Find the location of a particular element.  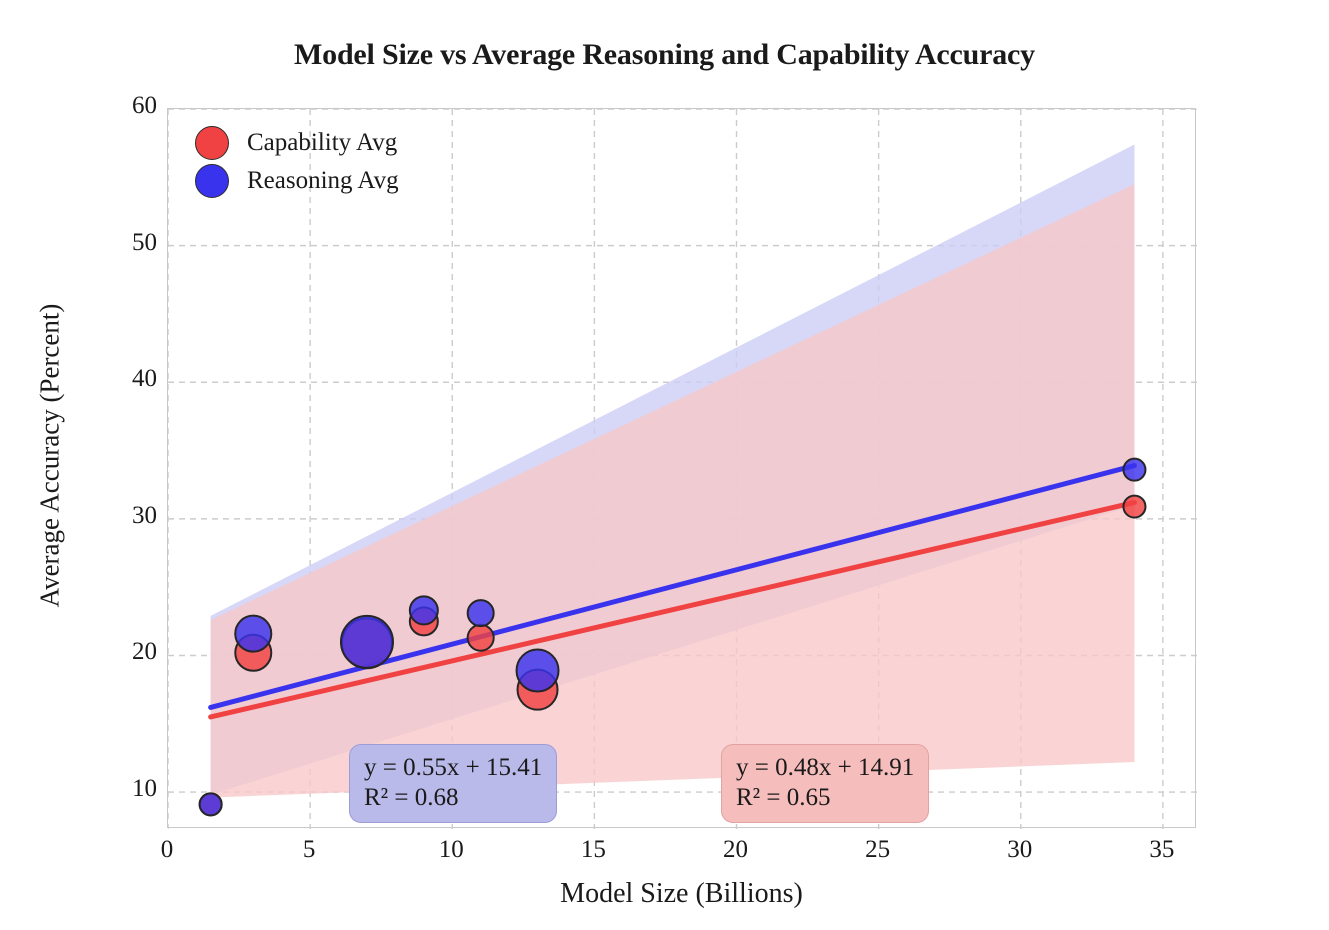

annotation-reasoning-fit: y = 0.55x + 15.41 R² = 0.68 is located at coordinates (453, 783).